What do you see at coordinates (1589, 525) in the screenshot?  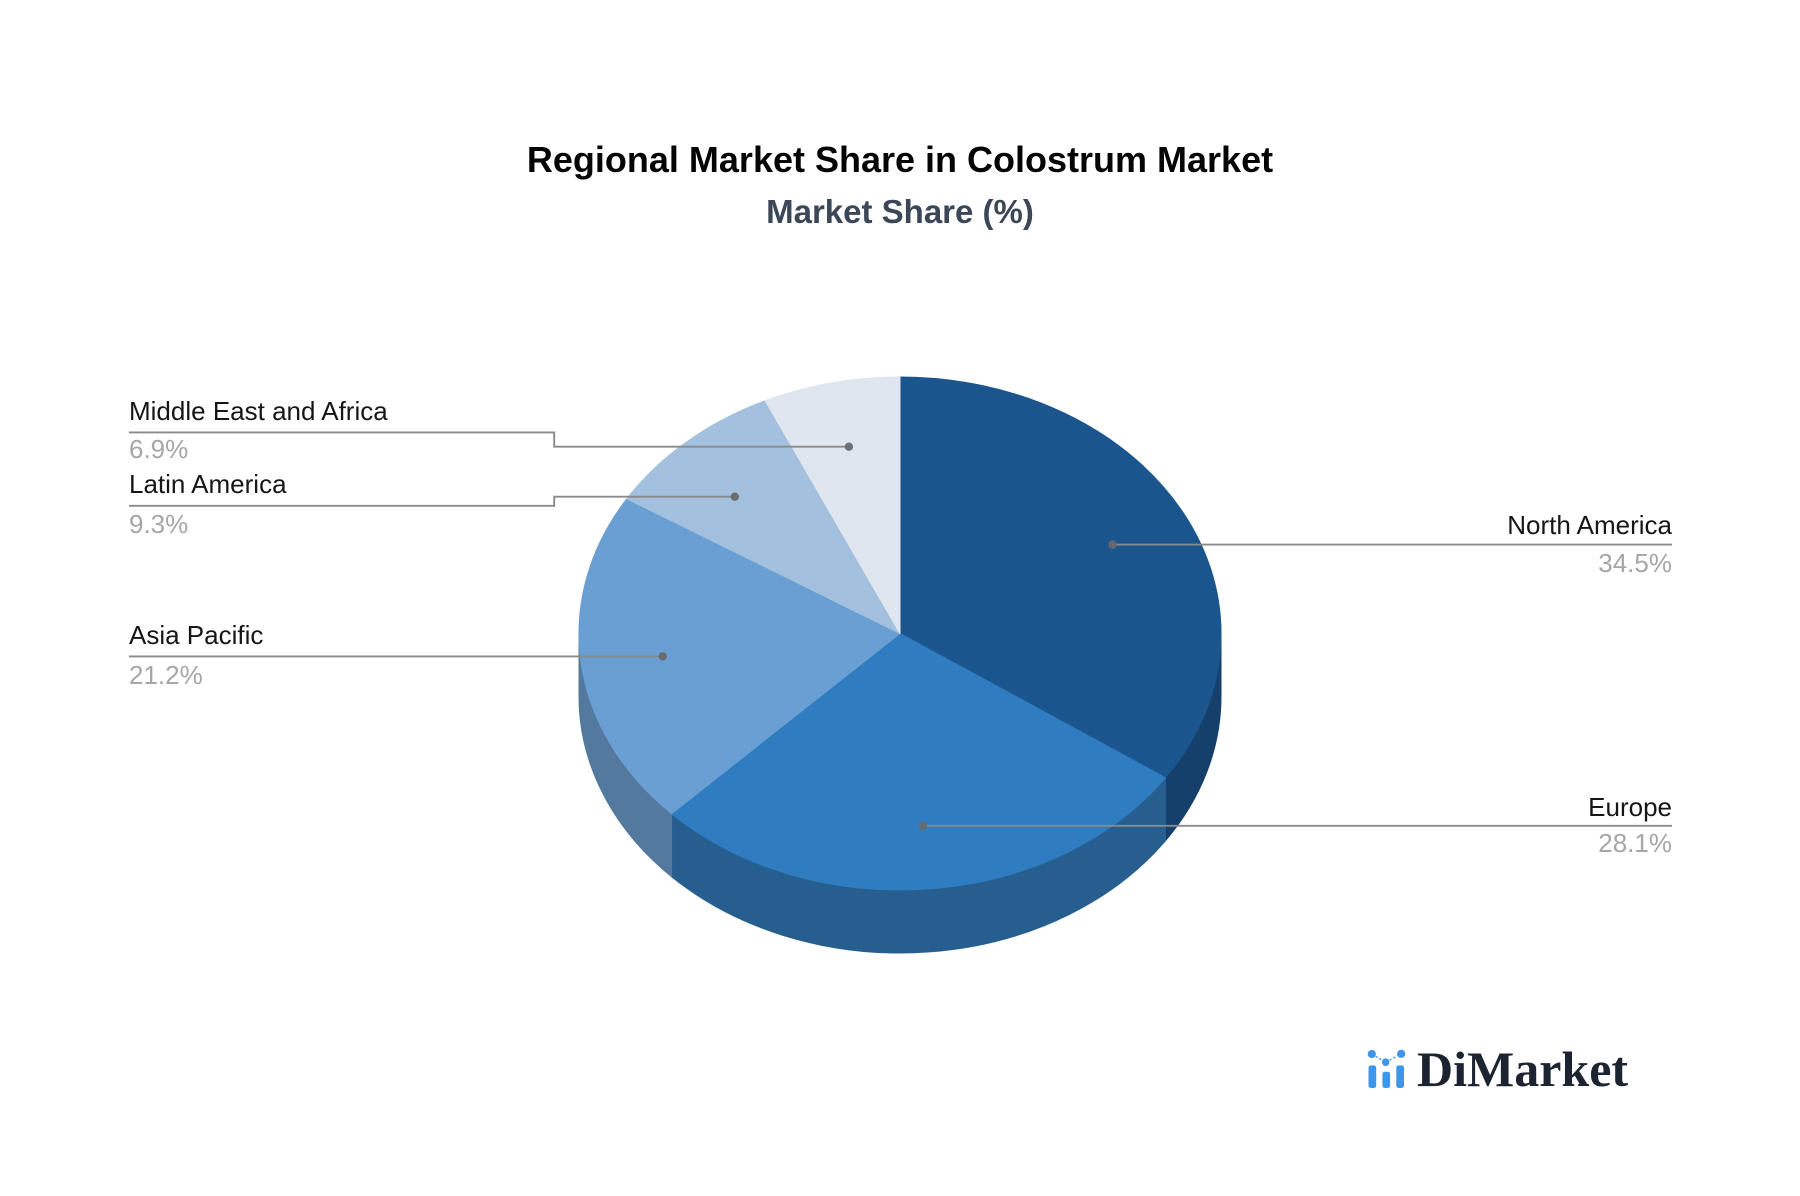 I see `svg-text: North America` at bounding box center [1589, 525].